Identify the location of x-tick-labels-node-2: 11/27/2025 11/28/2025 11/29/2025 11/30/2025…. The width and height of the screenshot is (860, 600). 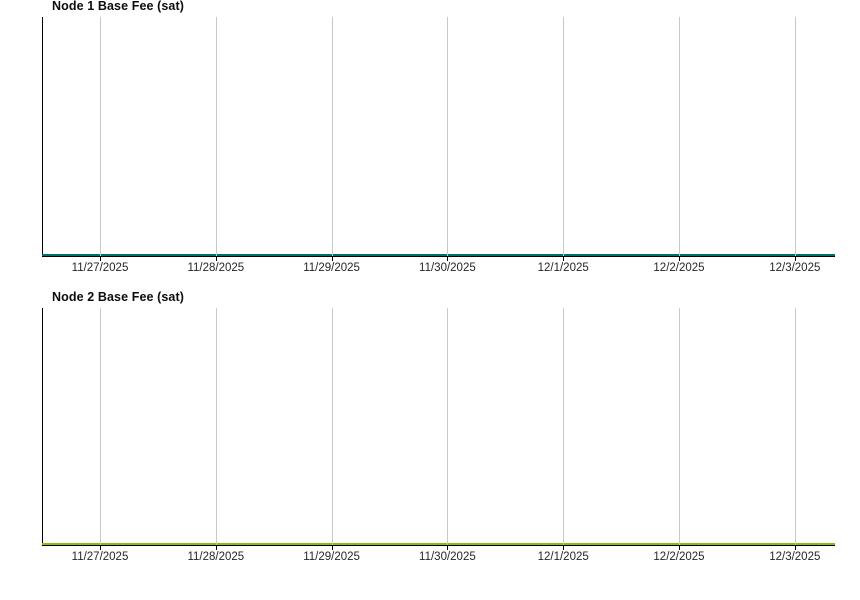
(438, 558).